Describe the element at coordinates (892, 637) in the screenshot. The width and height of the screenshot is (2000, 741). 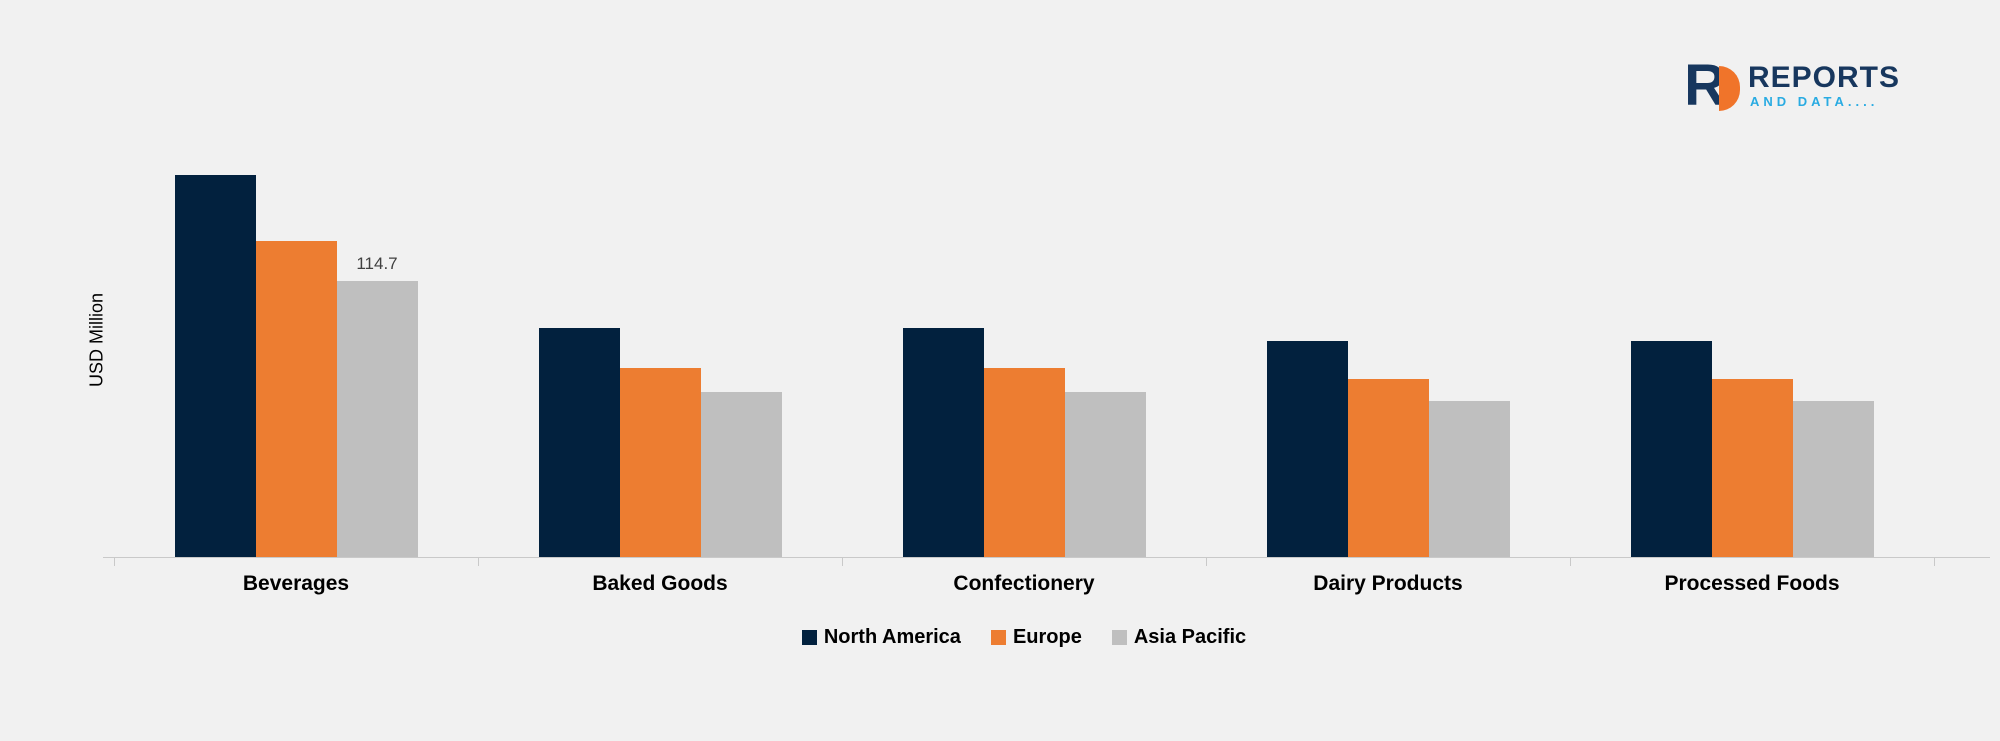
I see `legend-label: North America` at that location.